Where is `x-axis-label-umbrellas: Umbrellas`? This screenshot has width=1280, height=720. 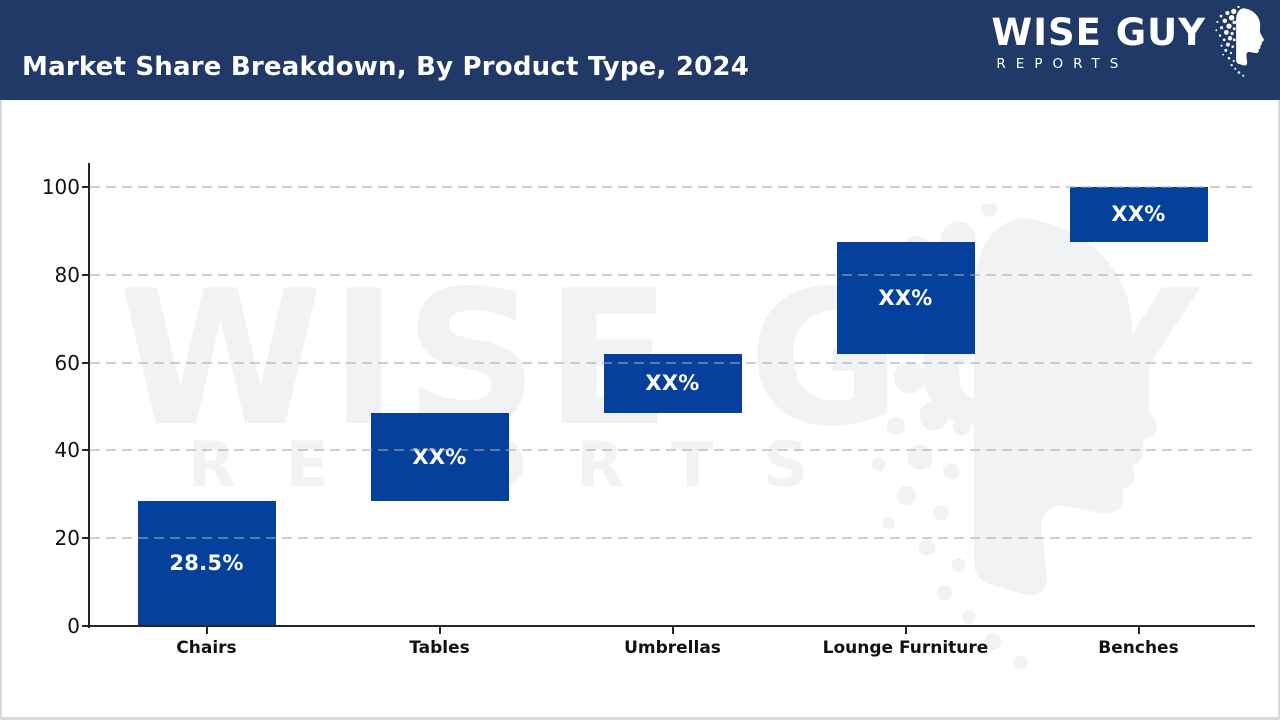 x-axis-label-umbrellas: Umbrellas is located at coordinates (672, 648).